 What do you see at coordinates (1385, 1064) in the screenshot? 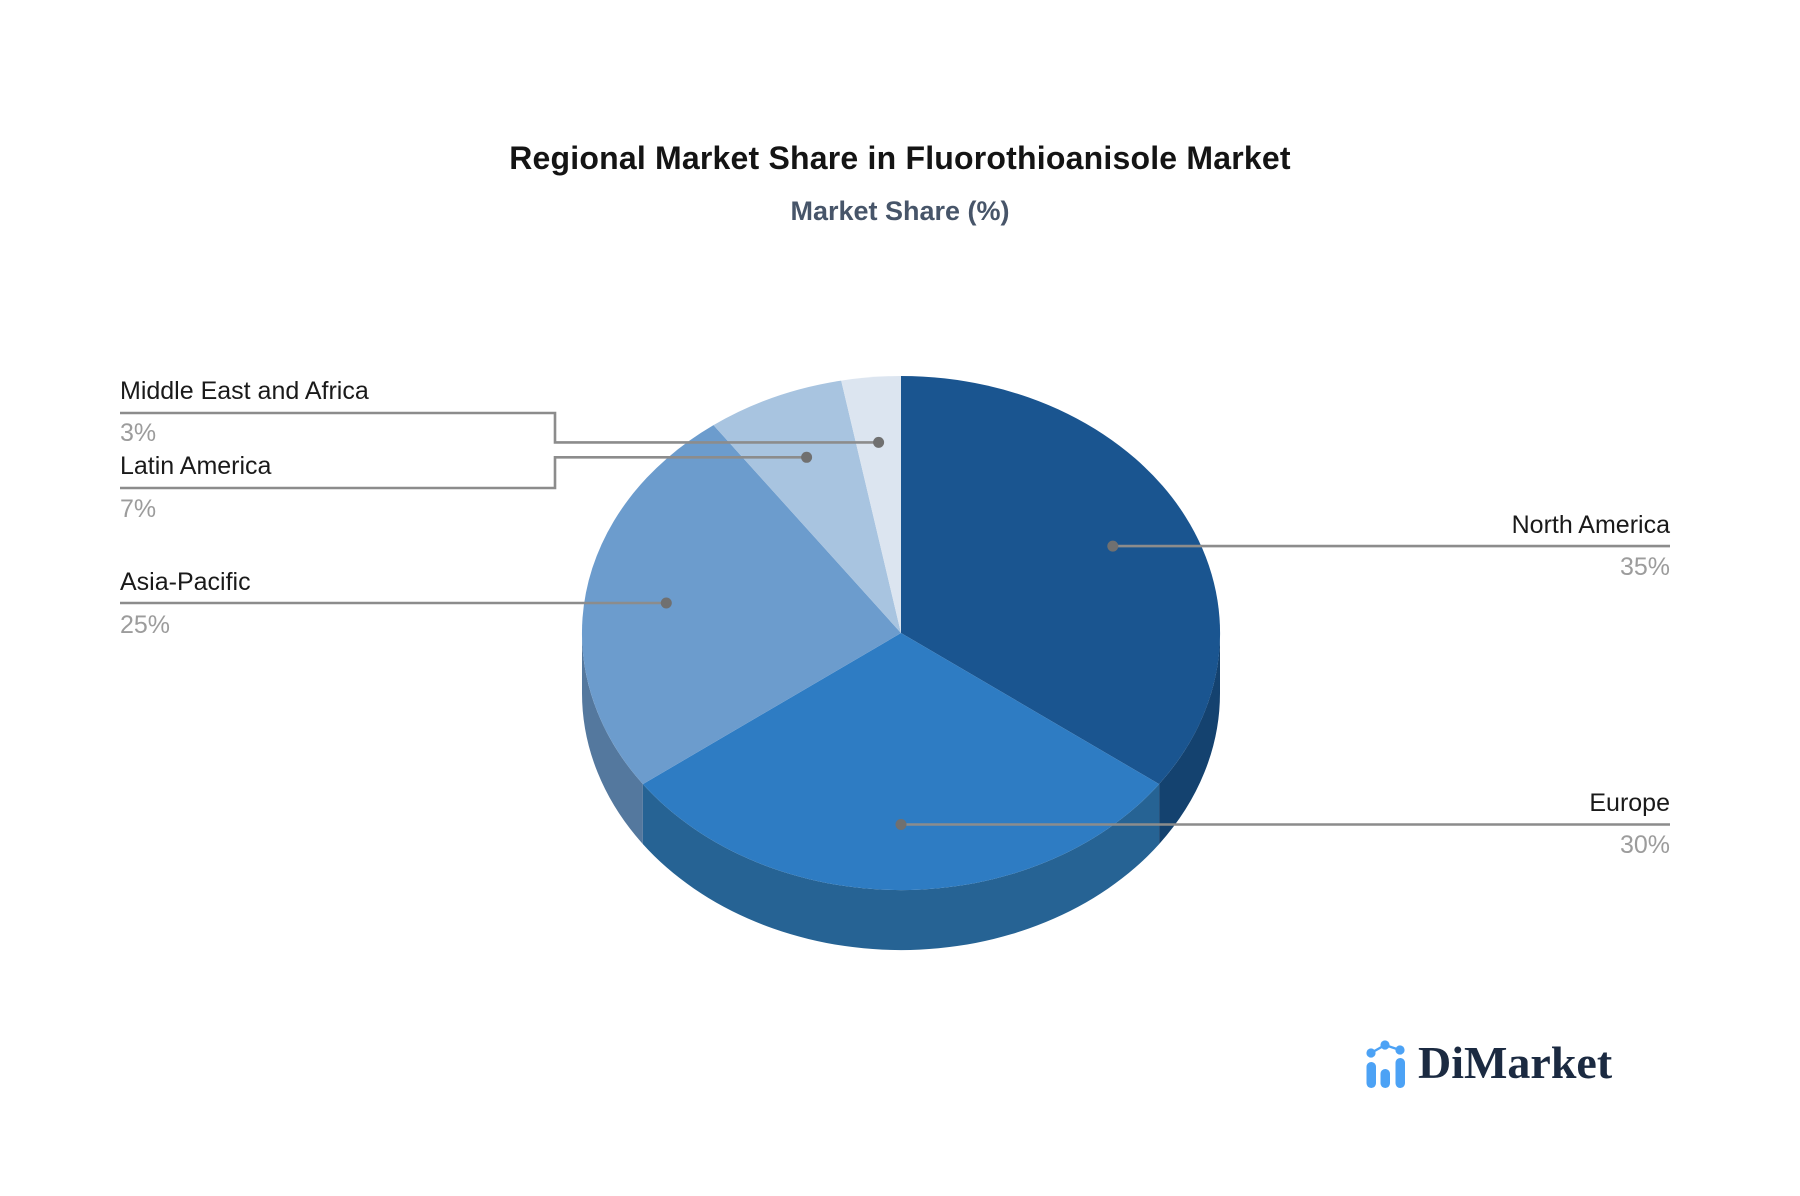
I see `bar-line-chart-icon` at bounding box center [1385, 1064].